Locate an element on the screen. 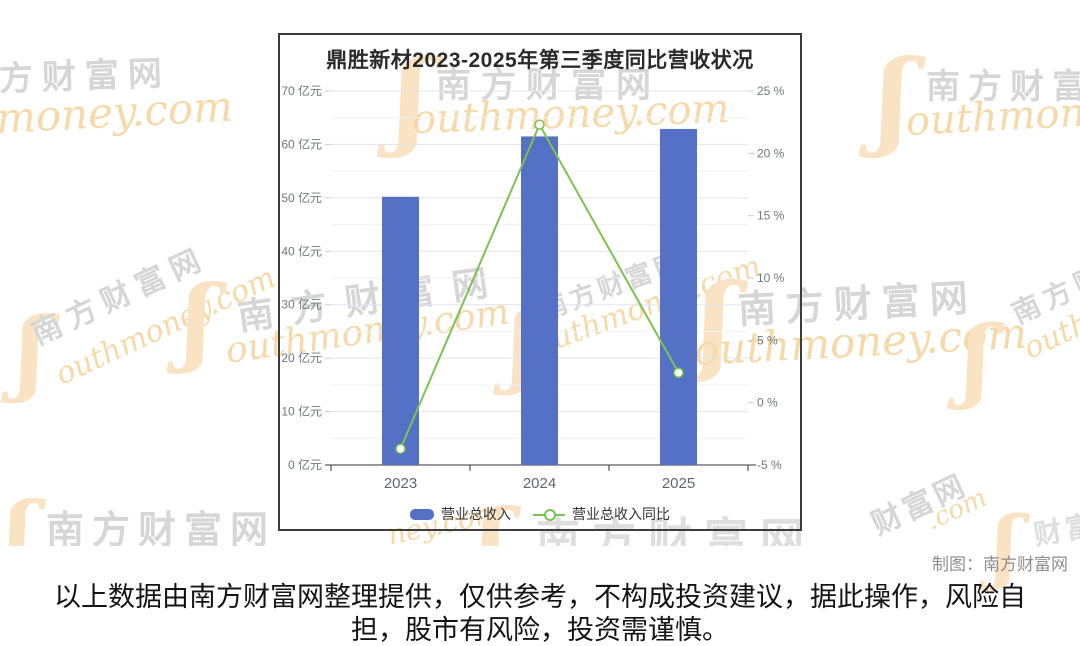  svg-text: 70 亿元 is located at coordinates (301, 90).